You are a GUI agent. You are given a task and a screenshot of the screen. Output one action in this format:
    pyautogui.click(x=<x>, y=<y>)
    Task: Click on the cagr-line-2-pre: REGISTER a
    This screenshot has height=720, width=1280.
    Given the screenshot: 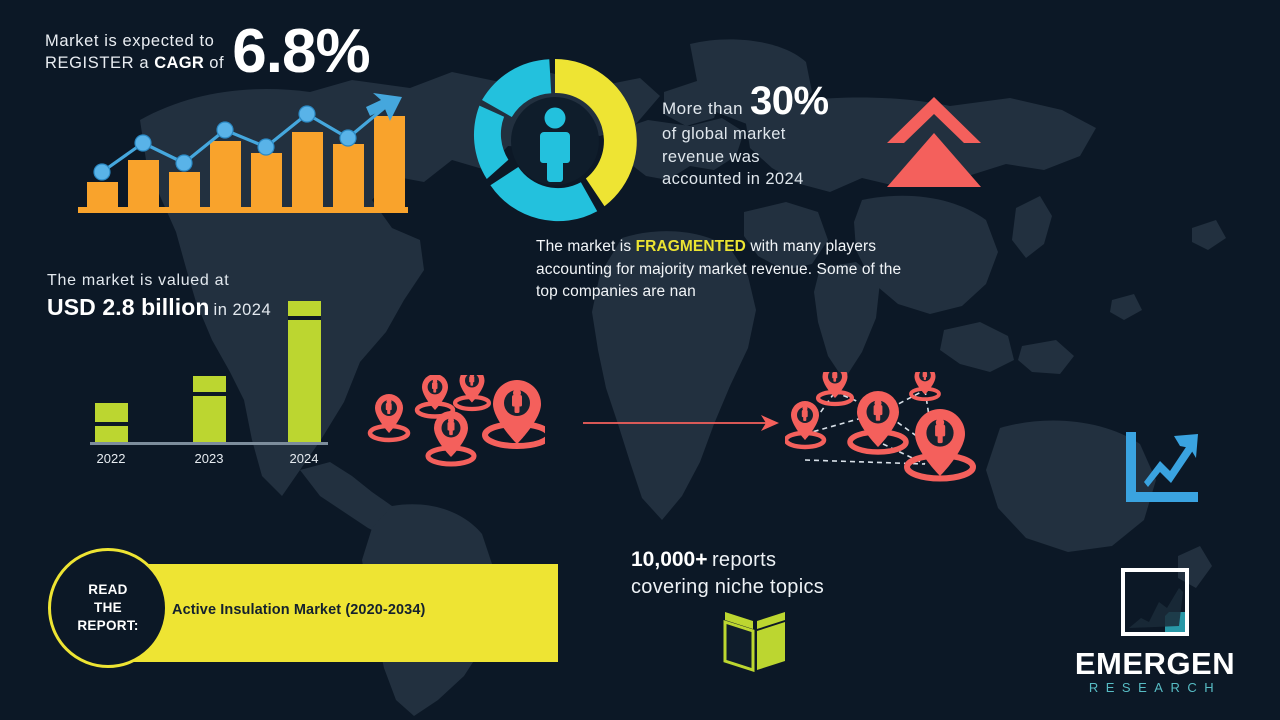 What is the action you would take?
    pyautogui.click(x=100, y=63)
    